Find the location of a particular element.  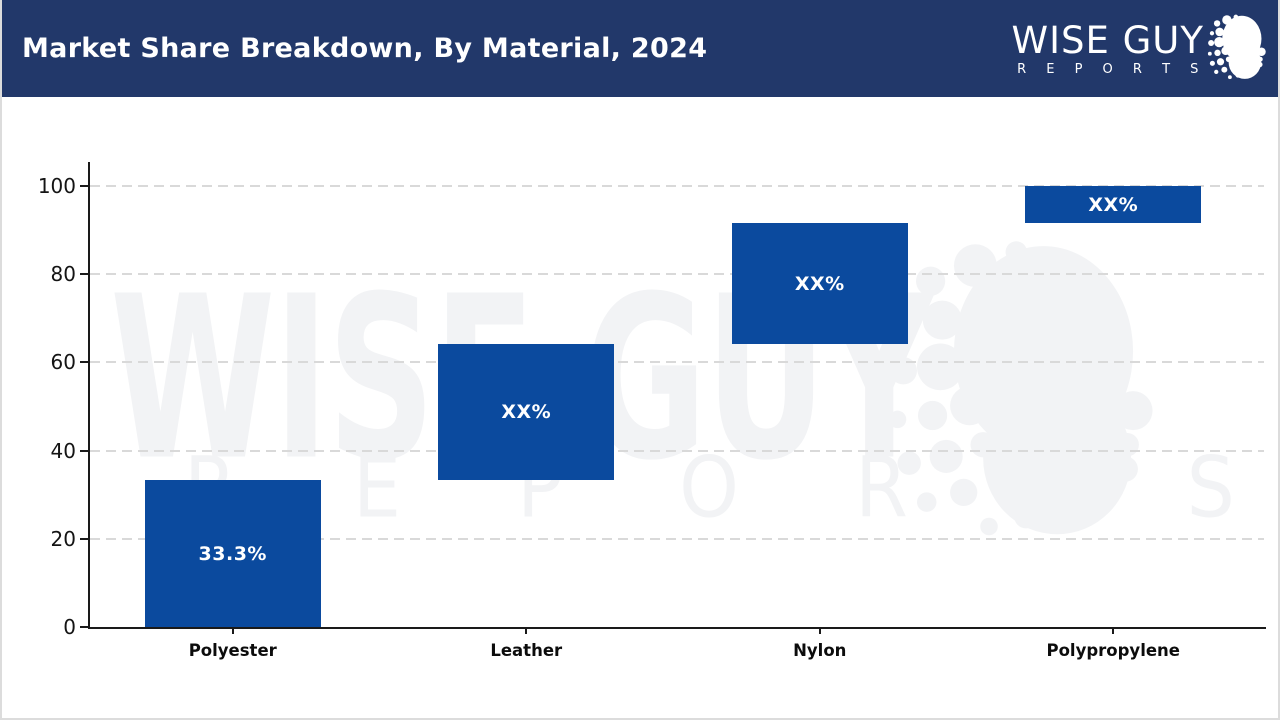

y-tick-label: 60 is located at coordinates (63, 362).